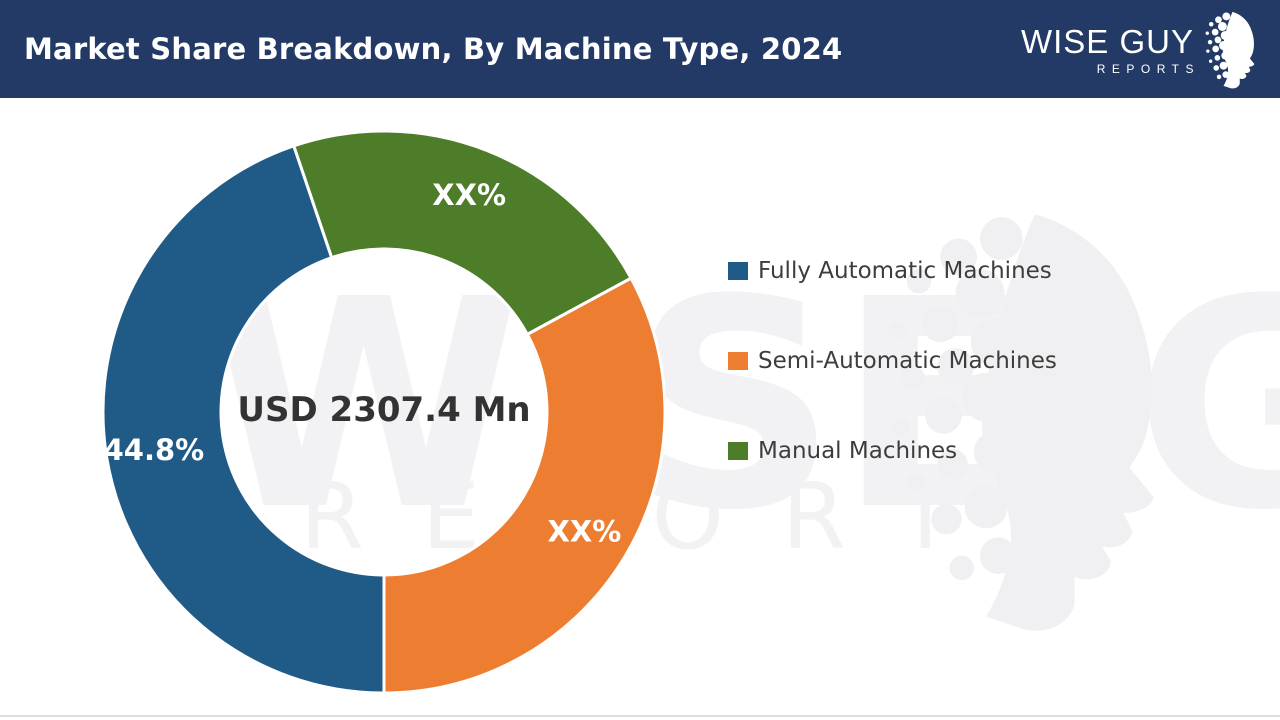 This screenshot has width=1280, height=720. Describe the element at coordinates (154, 450) in the screenshot. I see `slice-label-fully-automatic-machines: 44.8%` at that location.